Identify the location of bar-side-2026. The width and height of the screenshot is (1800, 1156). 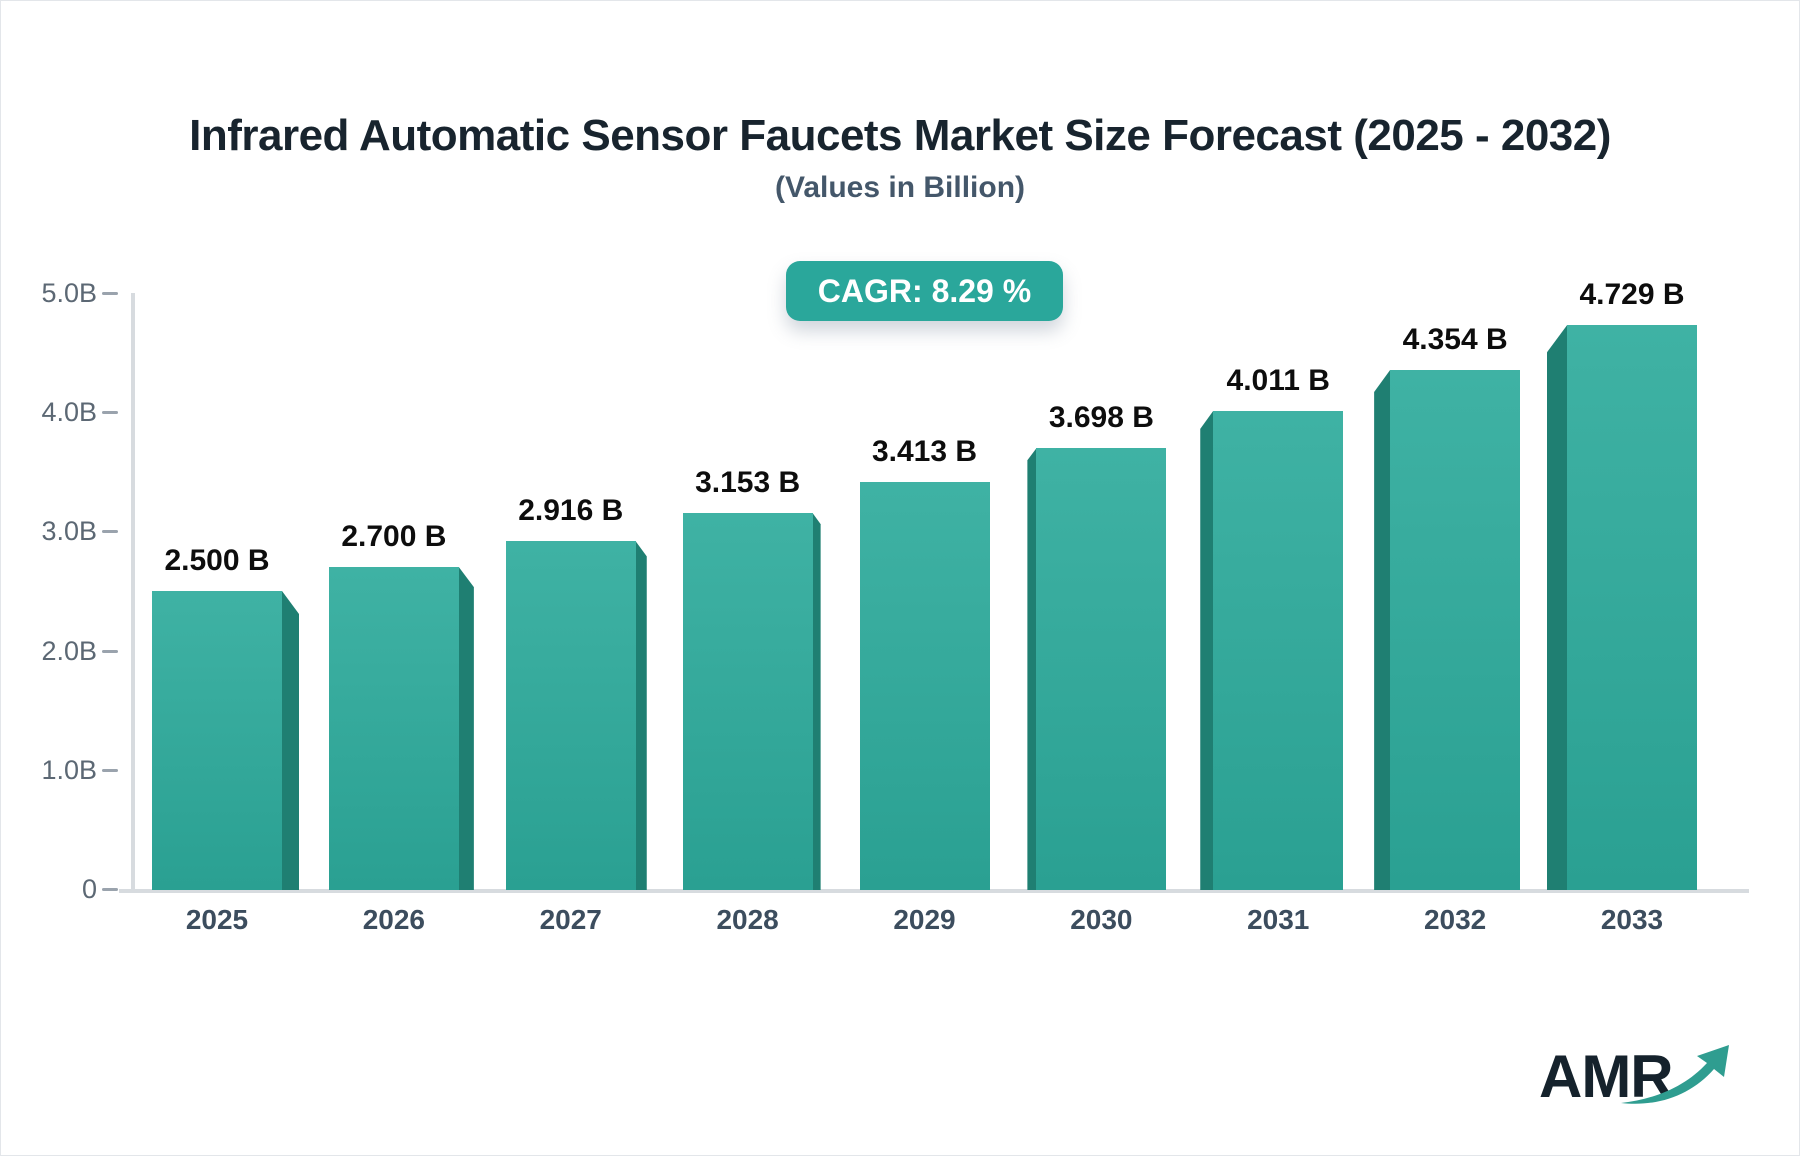
(466, 728).